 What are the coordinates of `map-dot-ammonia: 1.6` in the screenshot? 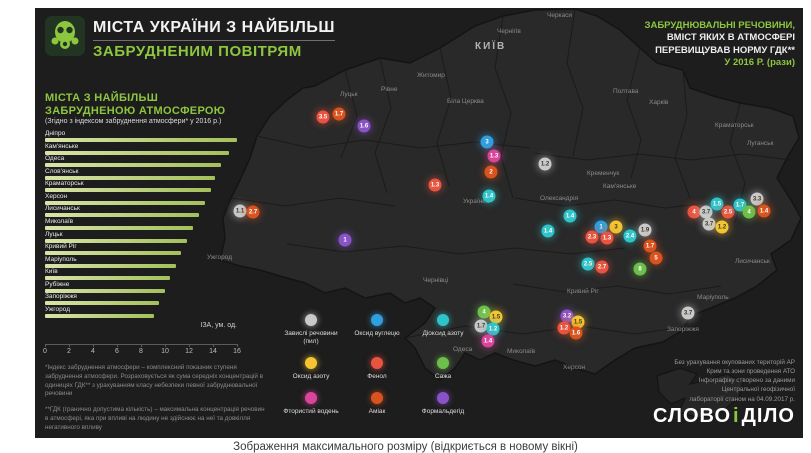 It's located at (576, 333).